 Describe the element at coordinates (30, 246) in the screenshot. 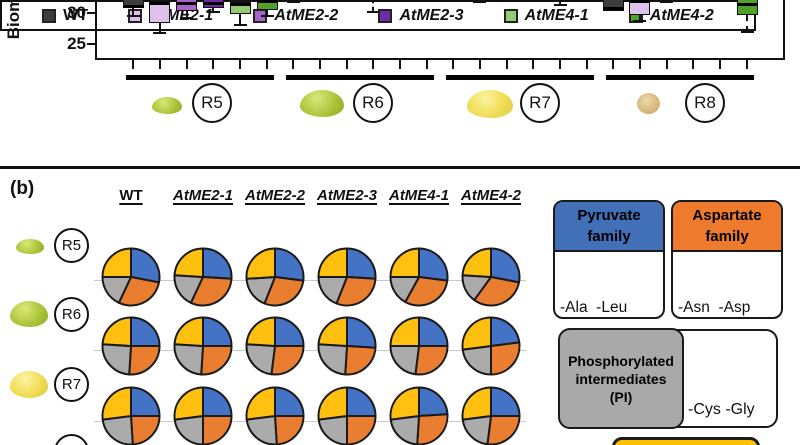

I see `seed-image-row-r5` at that location.